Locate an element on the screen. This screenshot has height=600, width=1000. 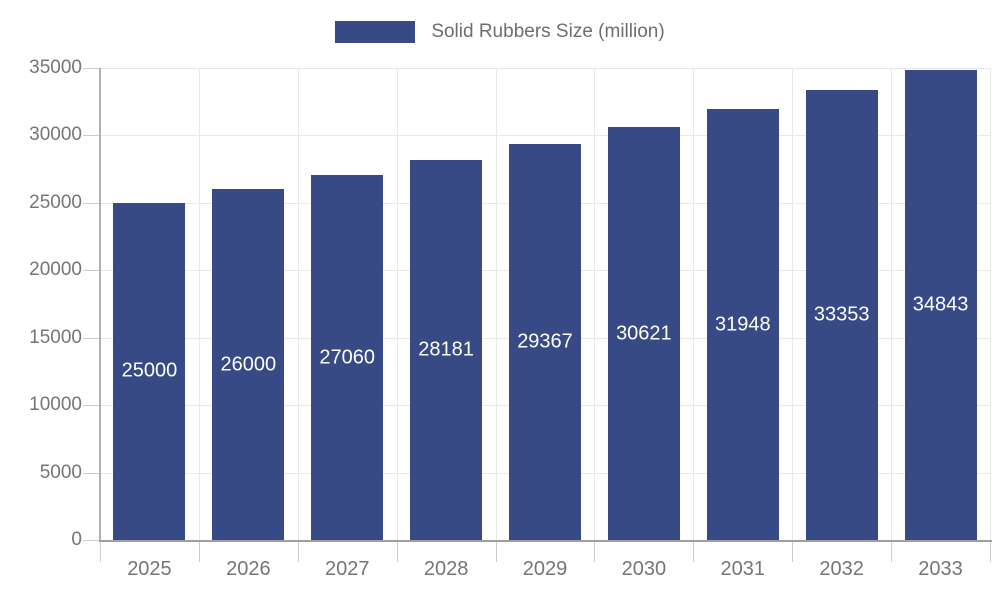
bar: 25000 is located at coordinates (149, 371).